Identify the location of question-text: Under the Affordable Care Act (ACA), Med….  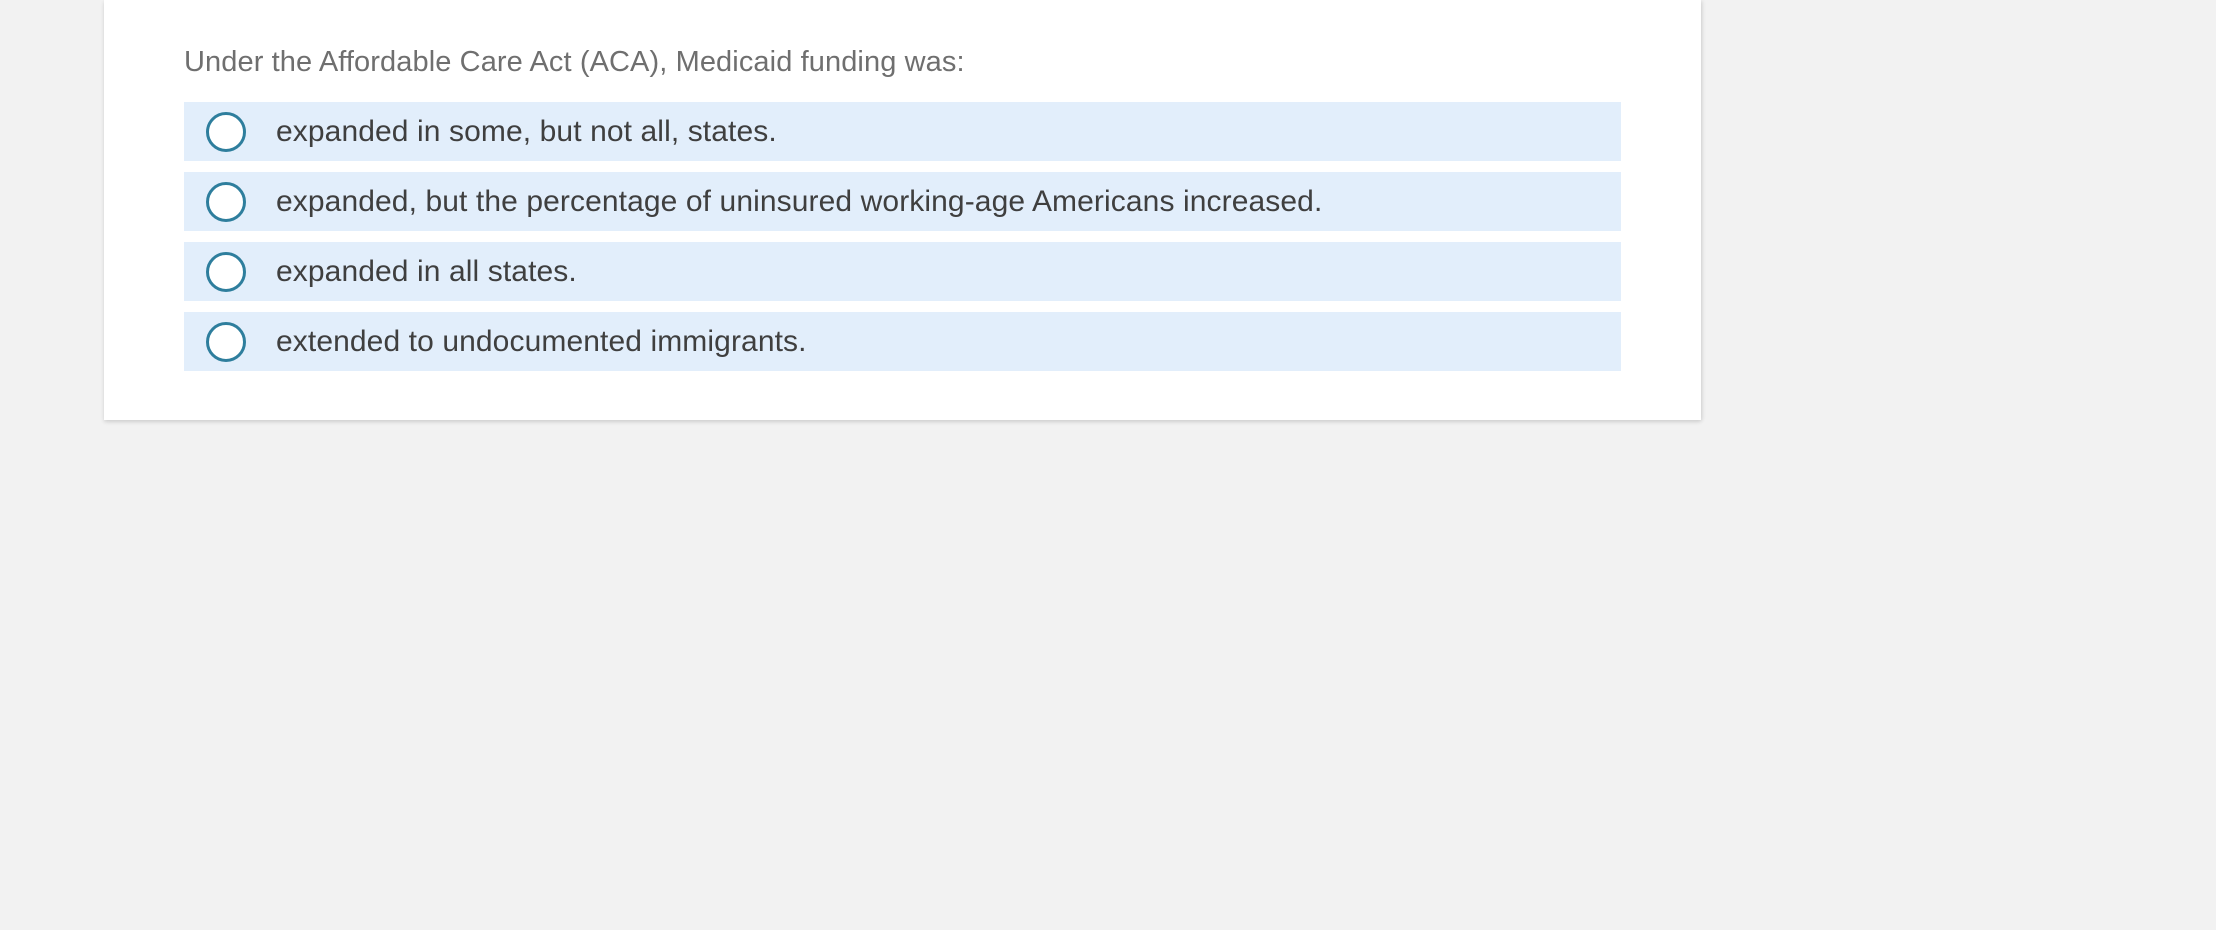
(574, 62).